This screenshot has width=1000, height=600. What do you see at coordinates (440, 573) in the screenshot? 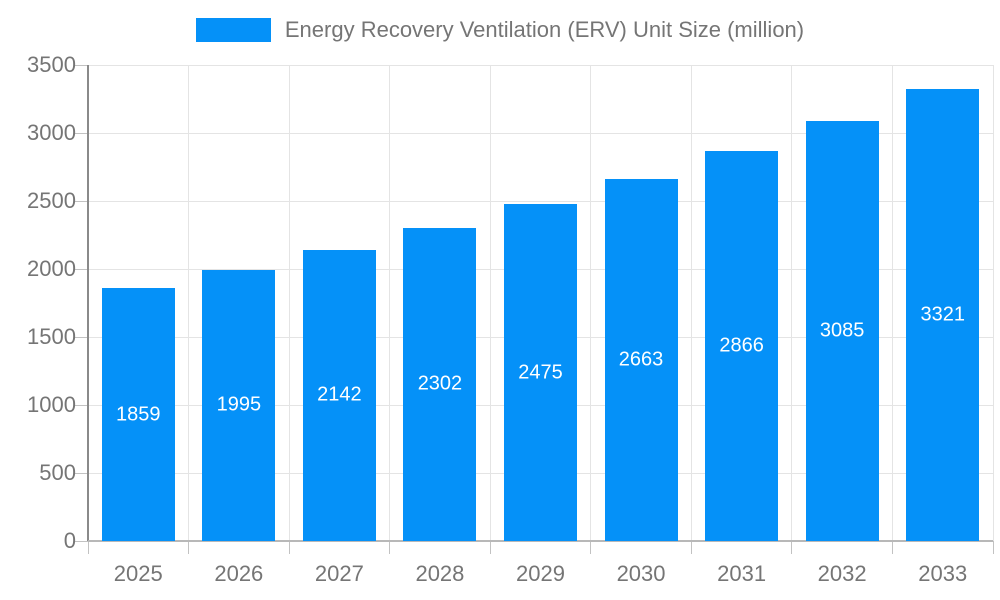
I see `x-tick-label: 2028` at bounding box center [440, 573].